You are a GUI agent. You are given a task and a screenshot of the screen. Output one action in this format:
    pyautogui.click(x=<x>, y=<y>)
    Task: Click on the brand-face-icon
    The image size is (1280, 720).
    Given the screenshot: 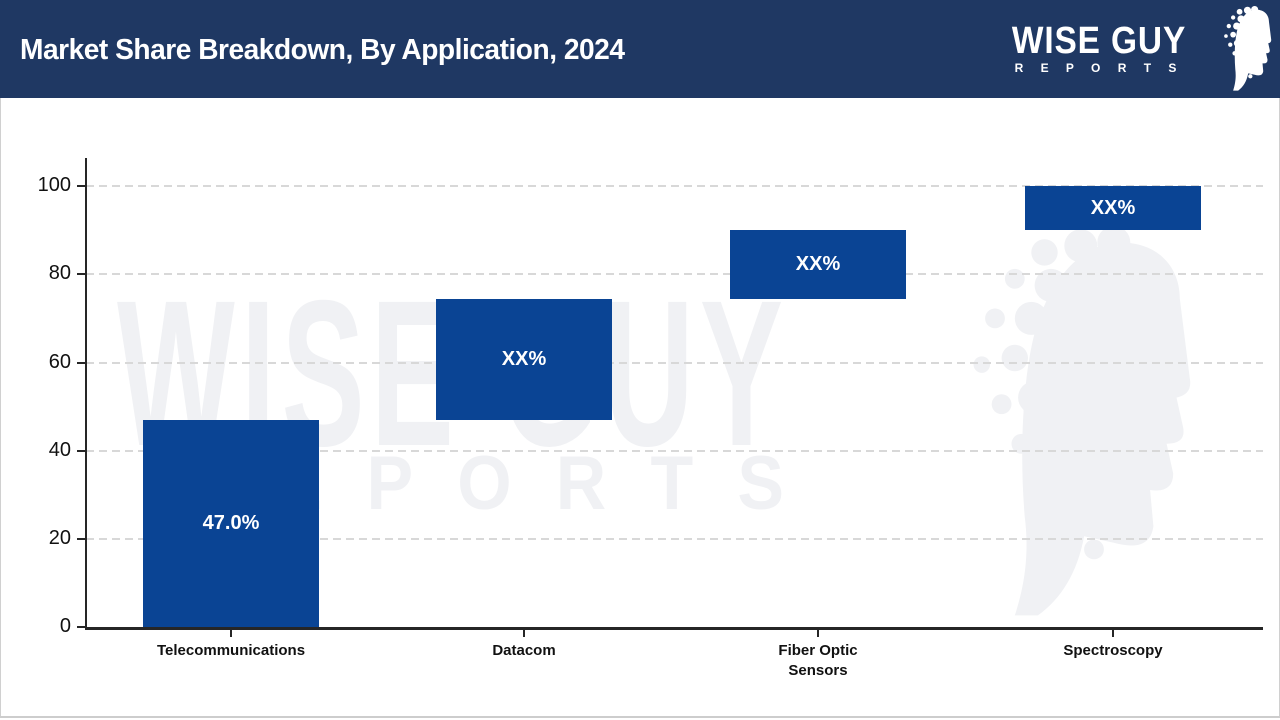 What is the action you would take?
    pyautogui.click(x=1236, y=49)
    